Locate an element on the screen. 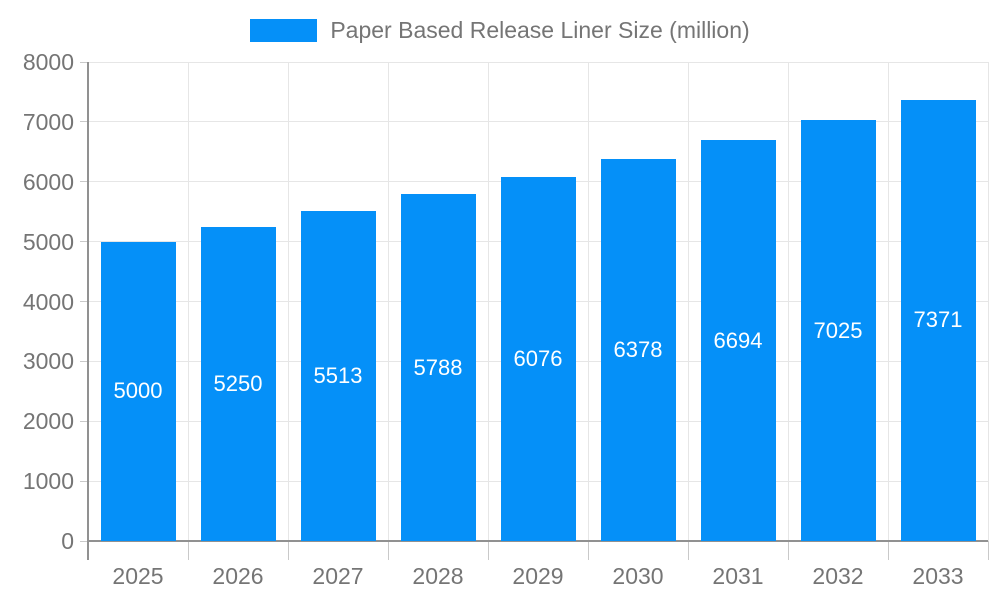 The image size is (1000, 600). bar-value-label: 7025 is located at coordinates (838, 330).